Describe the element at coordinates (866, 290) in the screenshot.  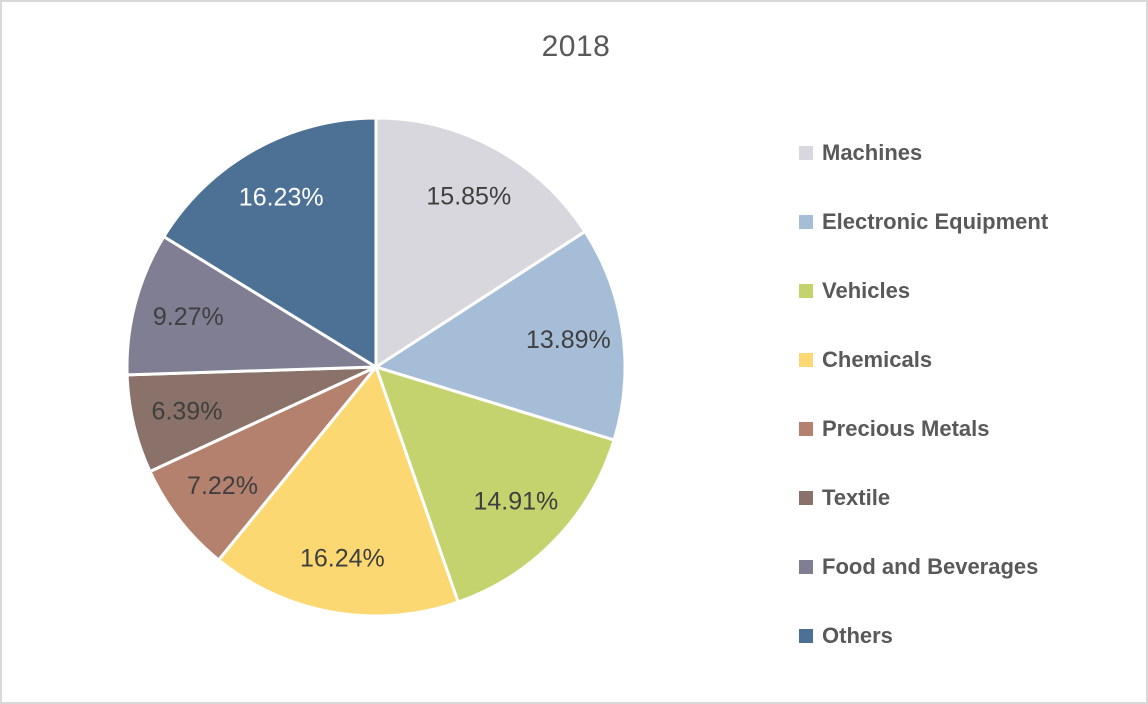
I see `legend-label: Vehicles` at that location.